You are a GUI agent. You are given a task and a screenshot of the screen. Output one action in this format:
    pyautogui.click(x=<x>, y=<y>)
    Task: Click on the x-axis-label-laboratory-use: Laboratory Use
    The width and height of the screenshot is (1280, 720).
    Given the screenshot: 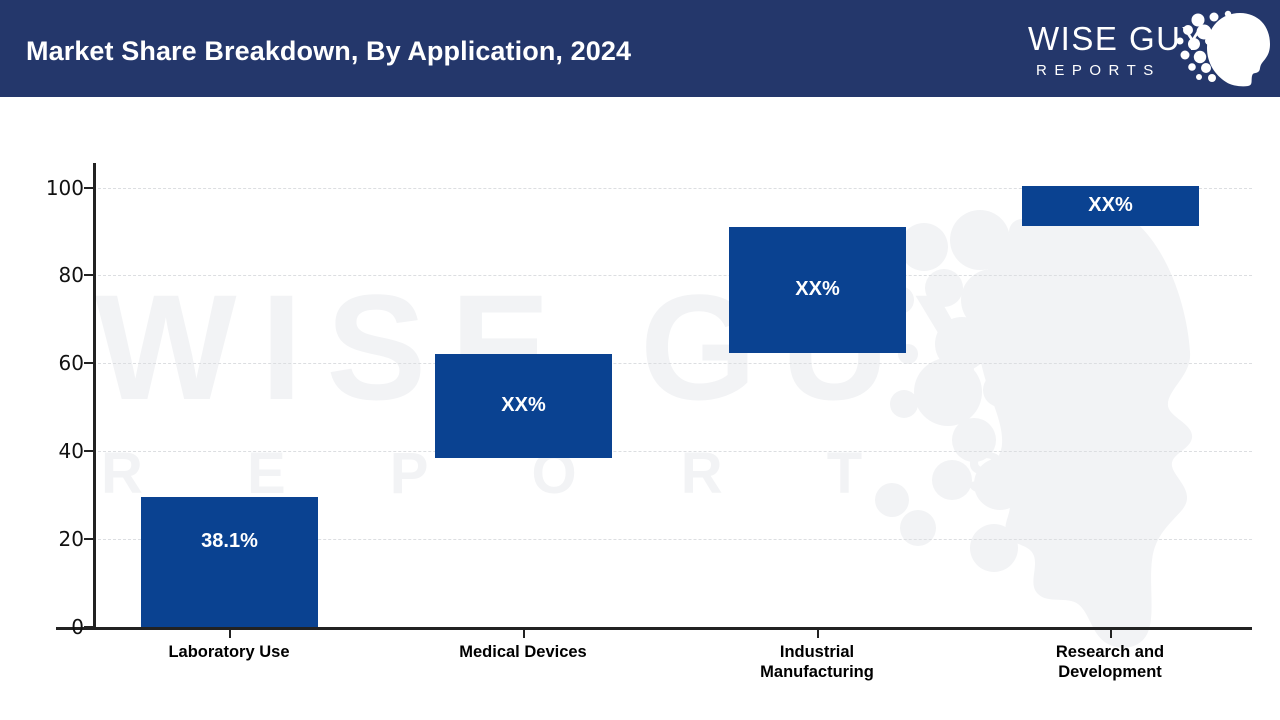 What is the action you would take?
    pyautogui.click(x=229, y=652)
    